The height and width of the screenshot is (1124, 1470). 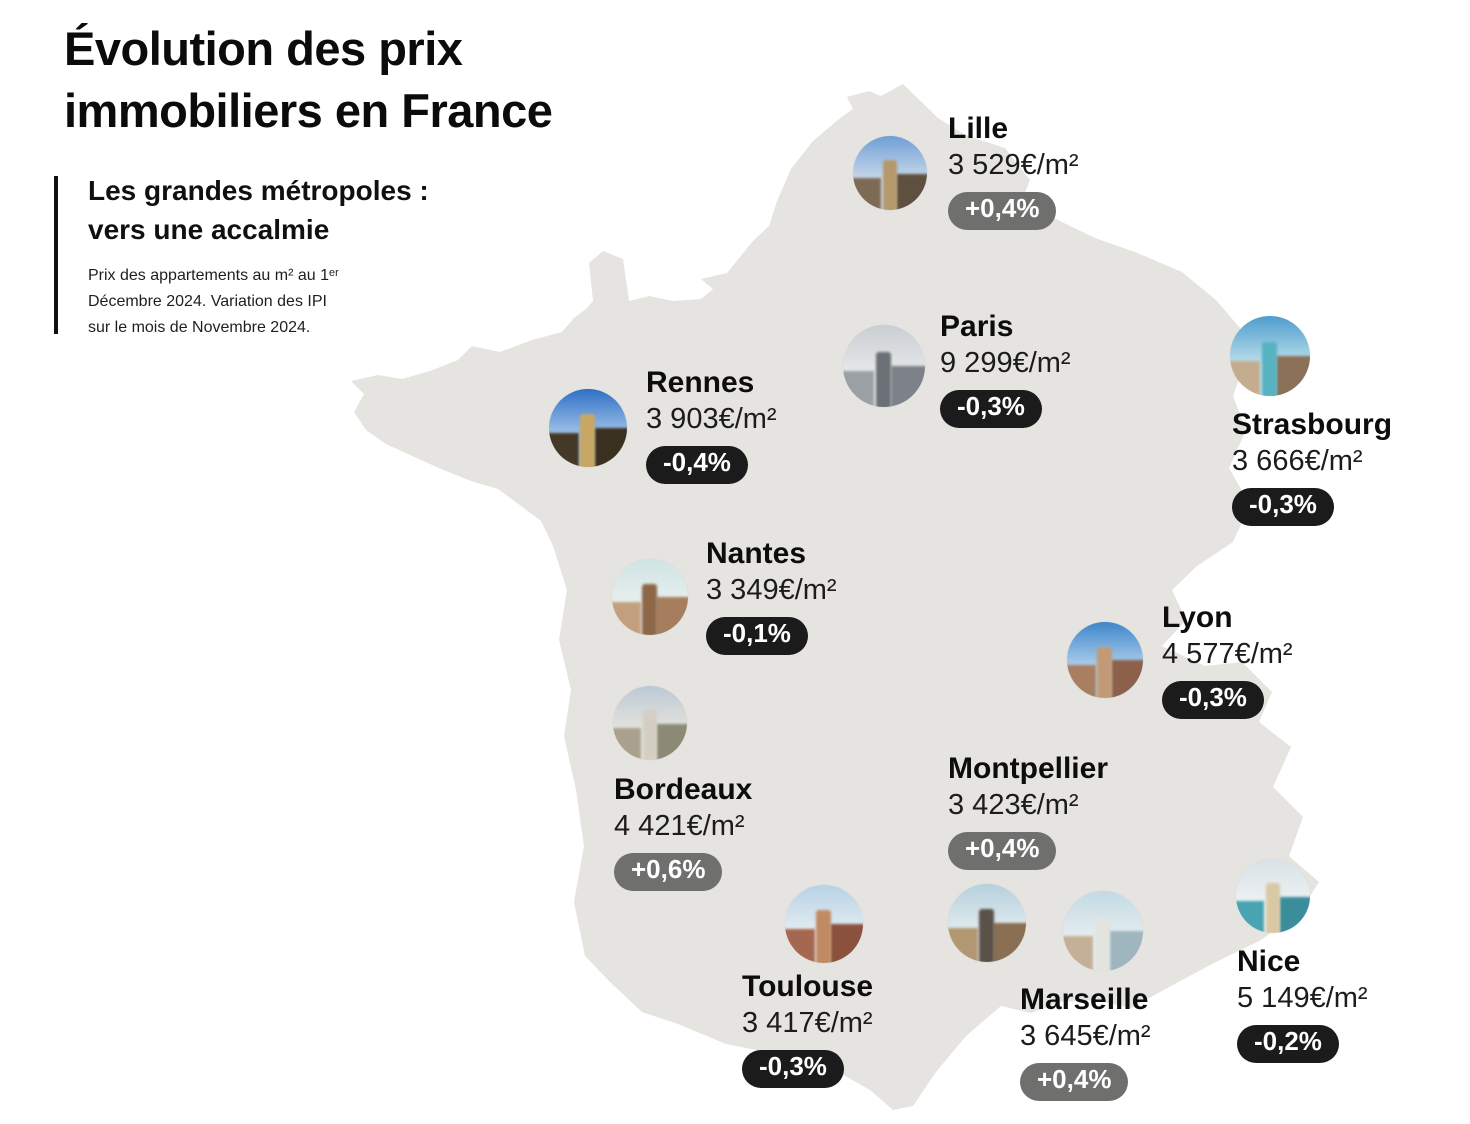 I want to click on city-info-nantes: Nantes 3 349€/m² -0,1%, so click(x=771, y=596).